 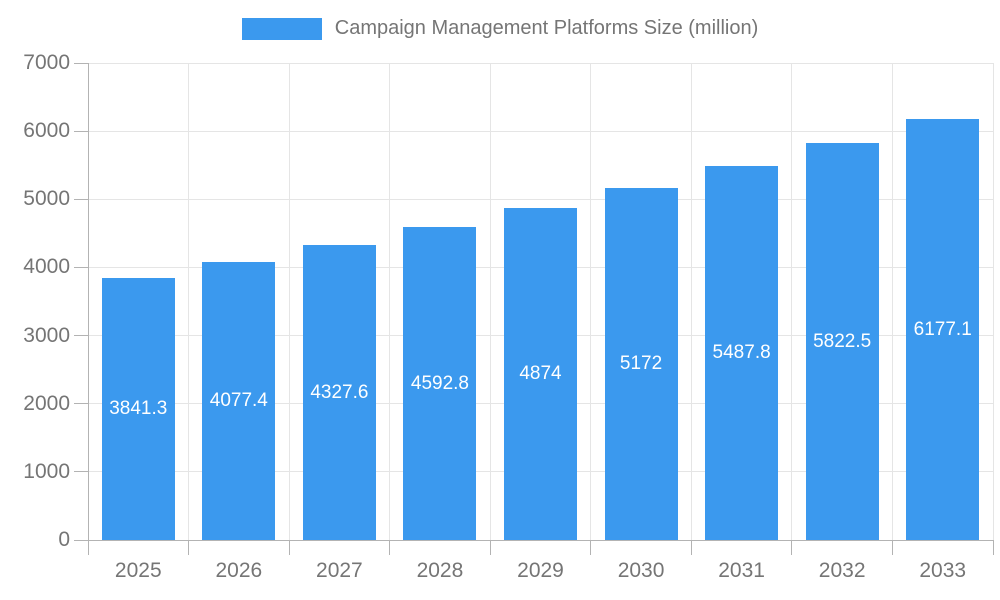 What do you see at coordinates (281, 28) in the screenshot?
I see `legend-swatch` at bounding box center [281, 28].